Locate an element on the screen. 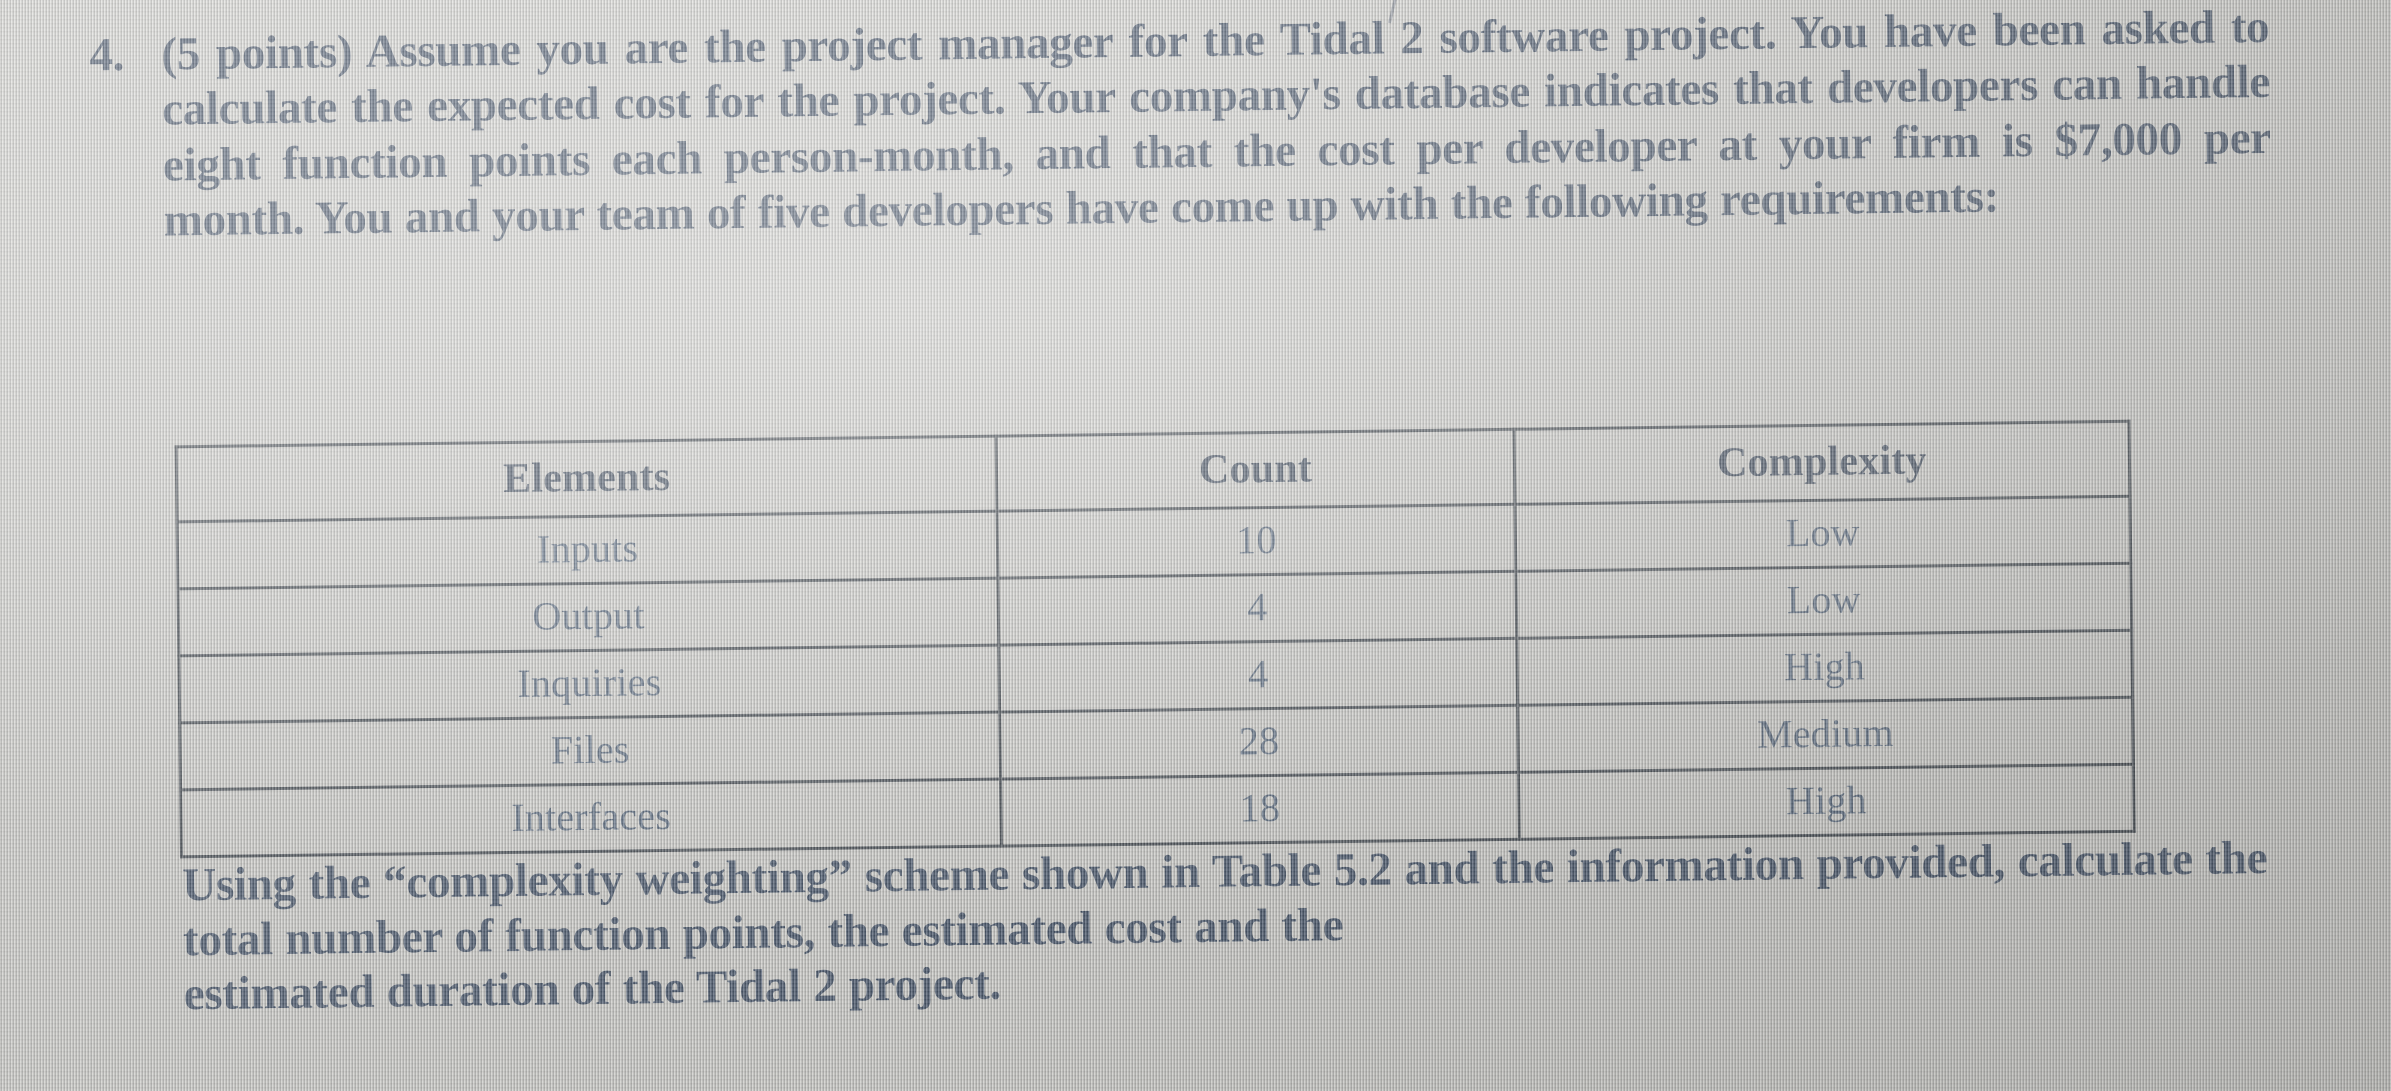 This screenshot has height=1091, width=2391. cell-element: Files is located at coordinates (590, 751).